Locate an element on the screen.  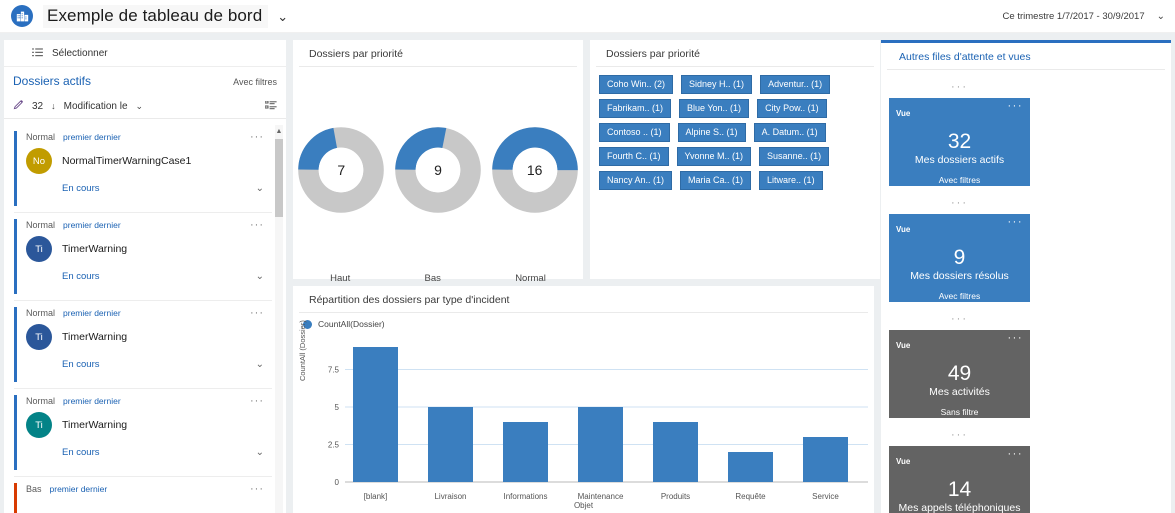
period-selector: Ce trimestre 1/7/2017 - 30/9/2017 ⌄ is located at coordinates (1084, 16).